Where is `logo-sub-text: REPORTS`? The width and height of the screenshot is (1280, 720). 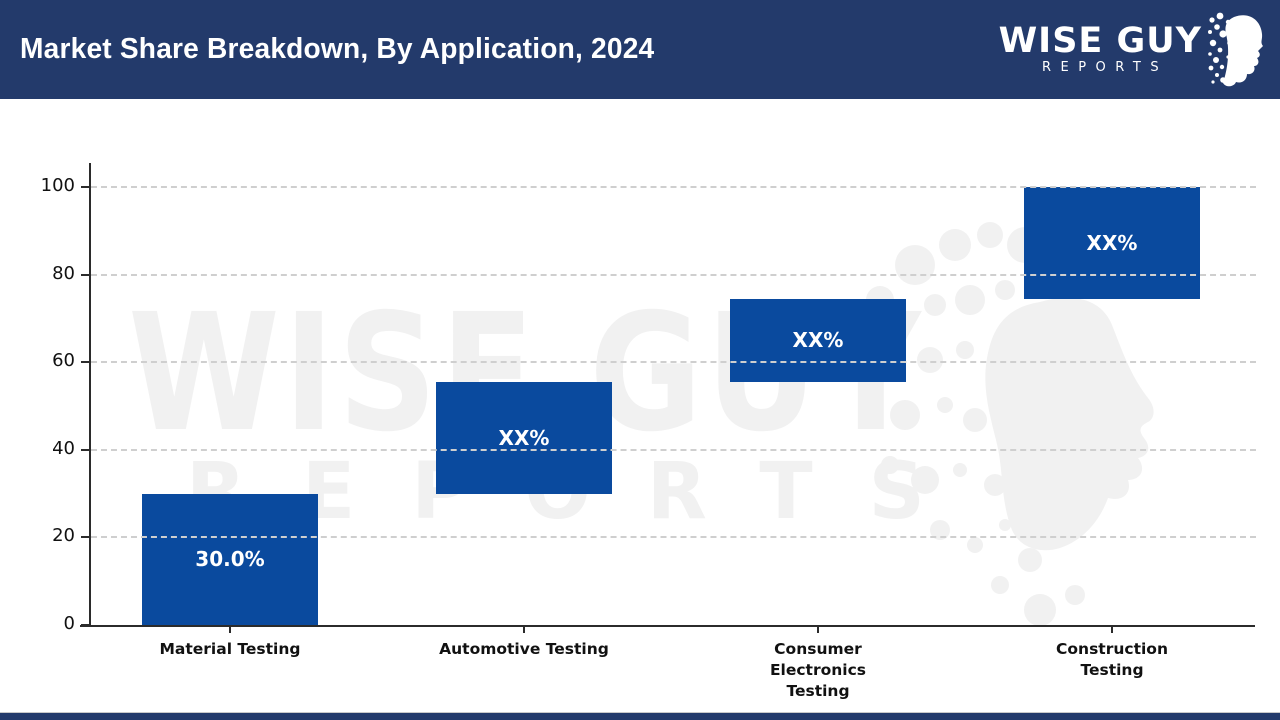
logo-sub-text: REPORTS is located at coordinates (1105, 67).